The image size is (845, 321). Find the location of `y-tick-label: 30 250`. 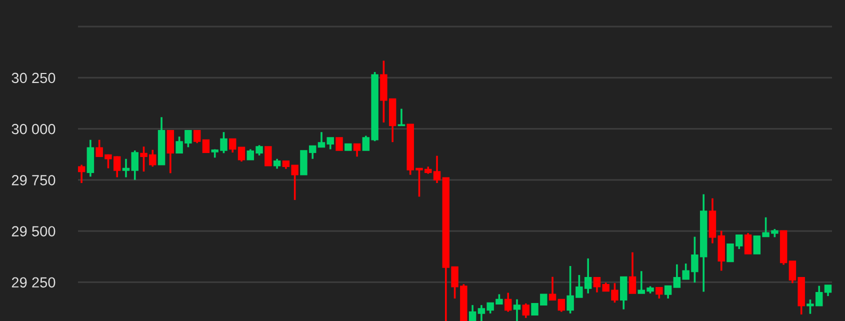

y-tick-label: 30 250 is located at coordinates (34, 78).